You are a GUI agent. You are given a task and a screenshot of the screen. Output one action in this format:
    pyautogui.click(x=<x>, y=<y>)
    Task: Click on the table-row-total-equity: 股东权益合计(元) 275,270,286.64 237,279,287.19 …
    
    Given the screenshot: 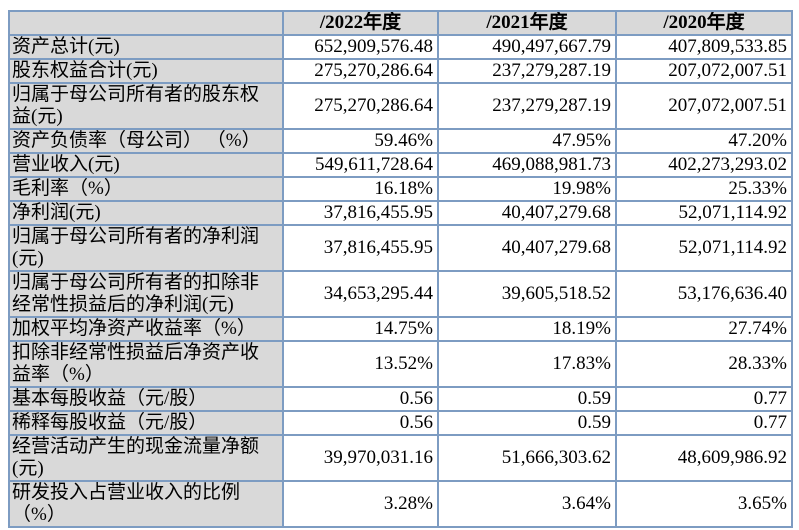 What is the action you would take?
    pyautogui.click(x=400, y=71)
    